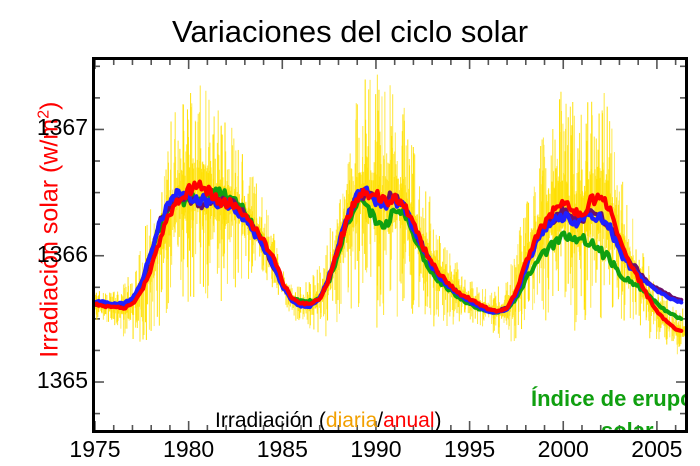  What do you see at coordinates (270, 420) in the screenshot?
I see `legend-irradiance-prefix: Irradiación (` at bounding box center [270, 420].